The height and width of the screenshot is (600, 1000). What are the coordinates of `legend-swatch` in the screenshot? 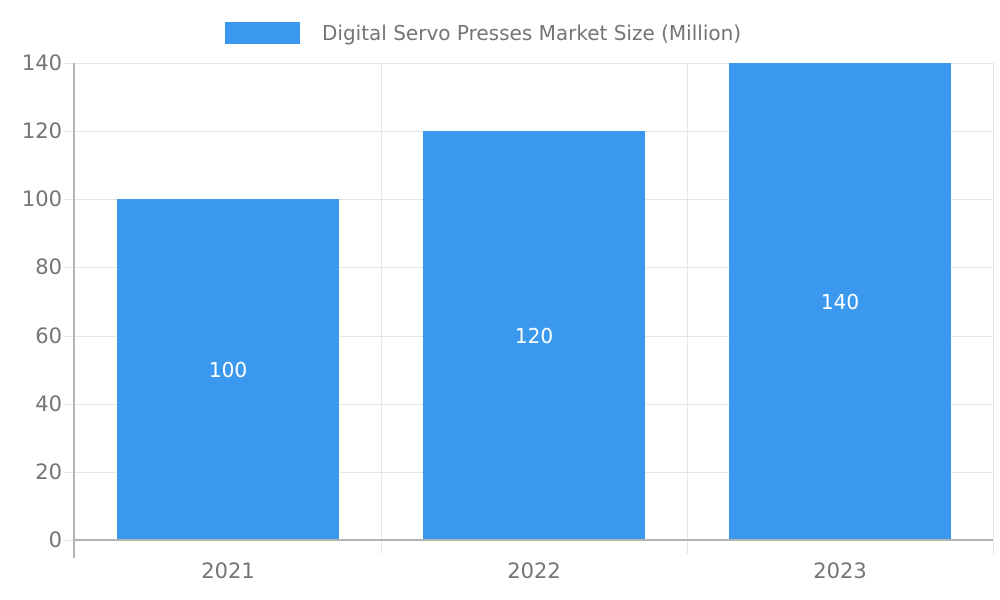 It's located at (262, 33).